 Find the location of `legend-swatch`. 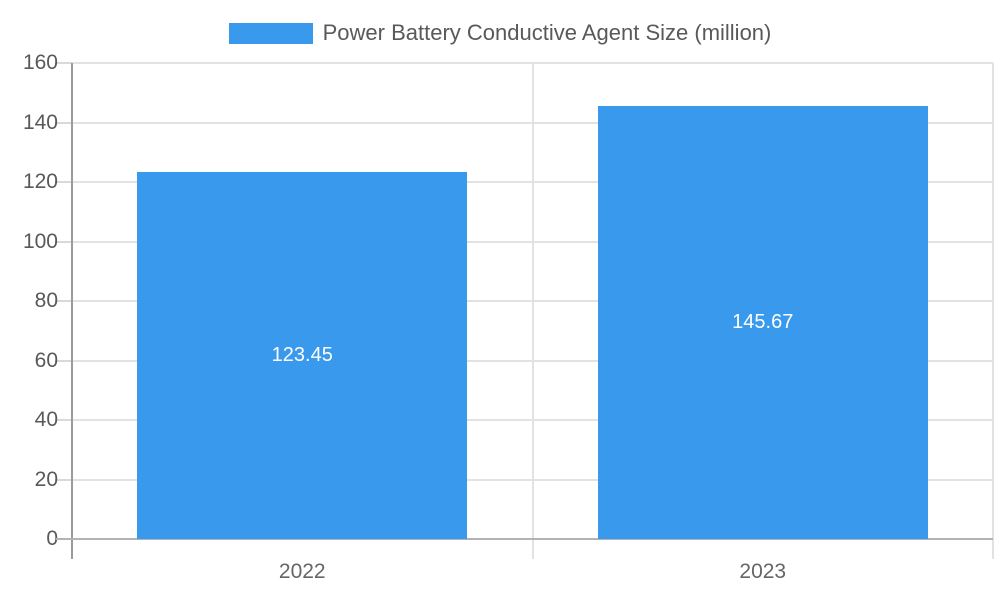

legend-swatch is located at coordinates (270, 33).